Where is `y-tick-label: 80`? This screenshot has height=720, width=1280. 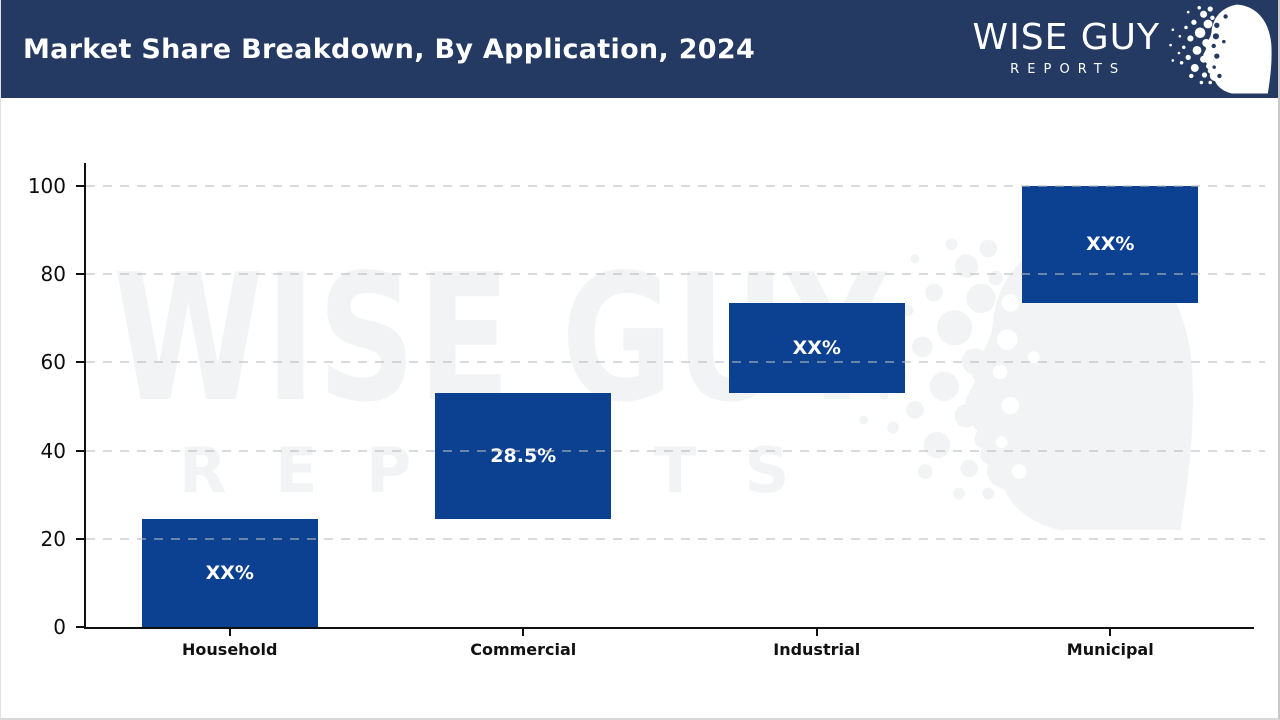 y-tick-label: 80 is located at coordinates (53, 274).